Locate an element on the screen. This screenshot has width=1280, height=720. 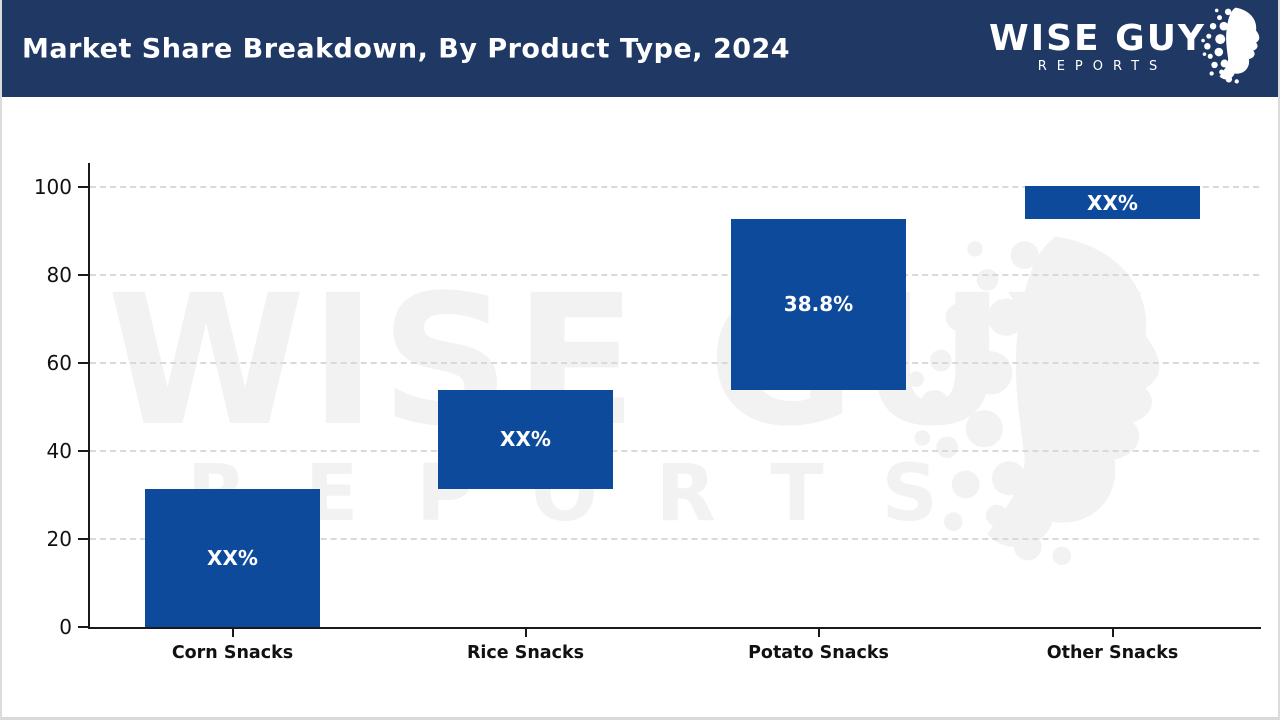
bar-potato-snacks is located at coordinates (818, 304).